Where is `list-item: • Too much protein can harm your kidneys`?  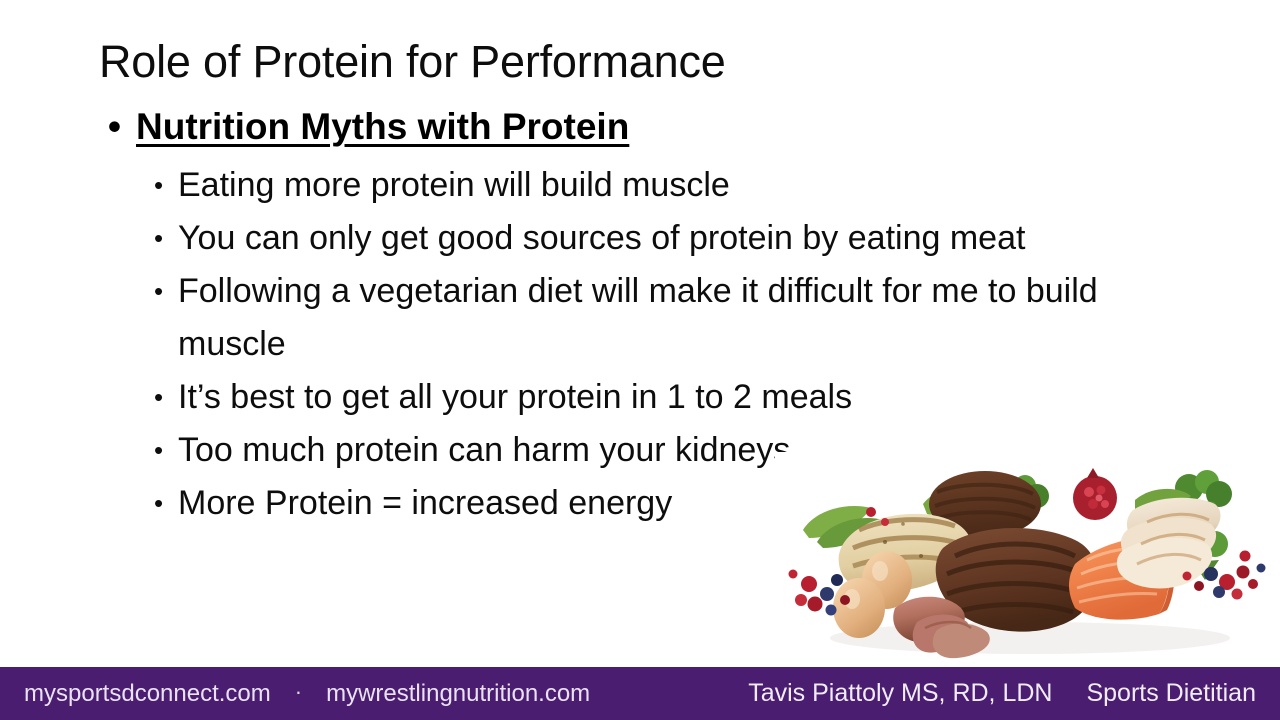
list-item: • Too much protein can harm your kidneys is located at coordinates (590, 450).